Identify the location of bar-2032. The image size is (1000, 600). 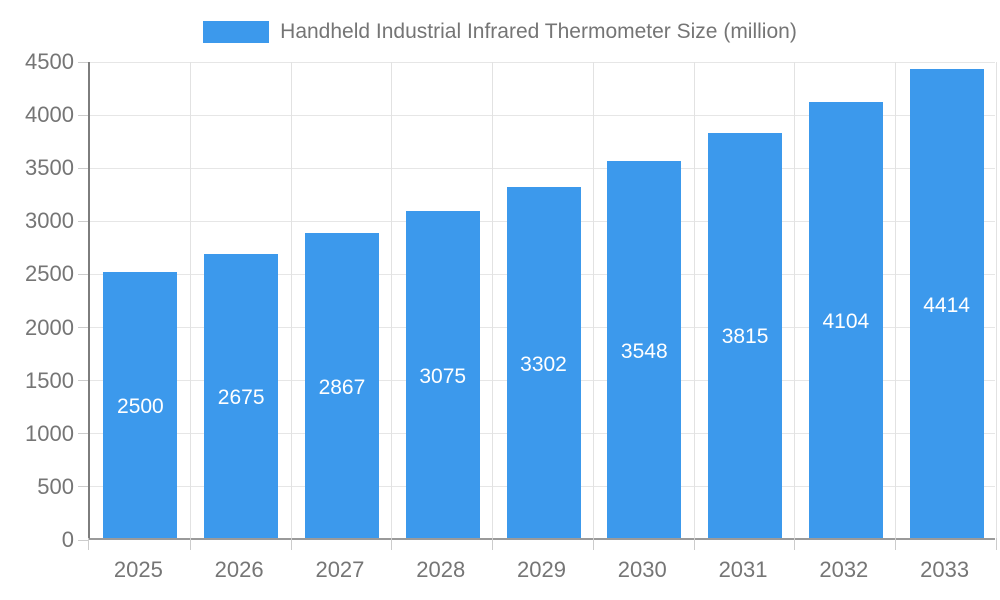
(845, 320).